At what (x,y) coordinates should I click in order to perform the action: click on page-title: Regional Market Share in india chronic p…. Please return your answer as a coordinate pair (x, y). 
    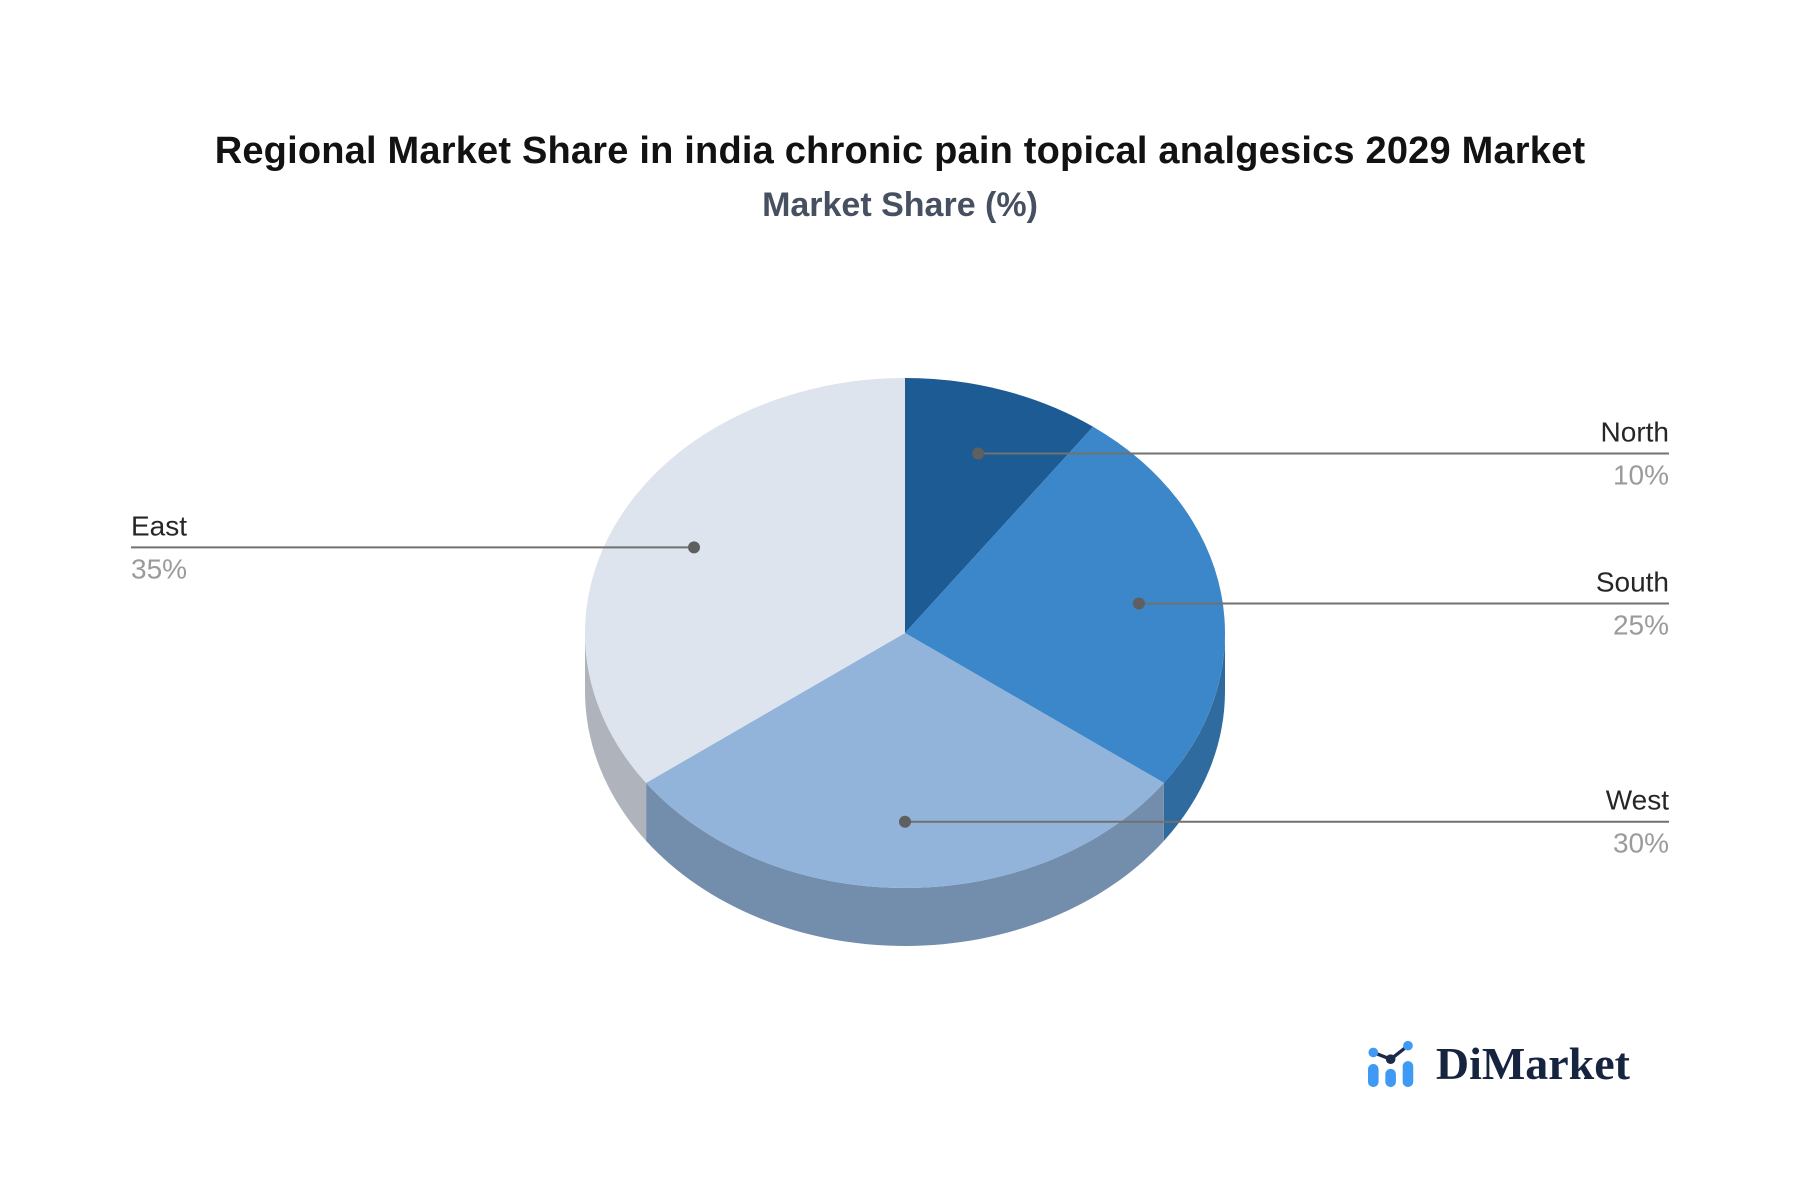
    Looking at the image, I should click on (900, 151).